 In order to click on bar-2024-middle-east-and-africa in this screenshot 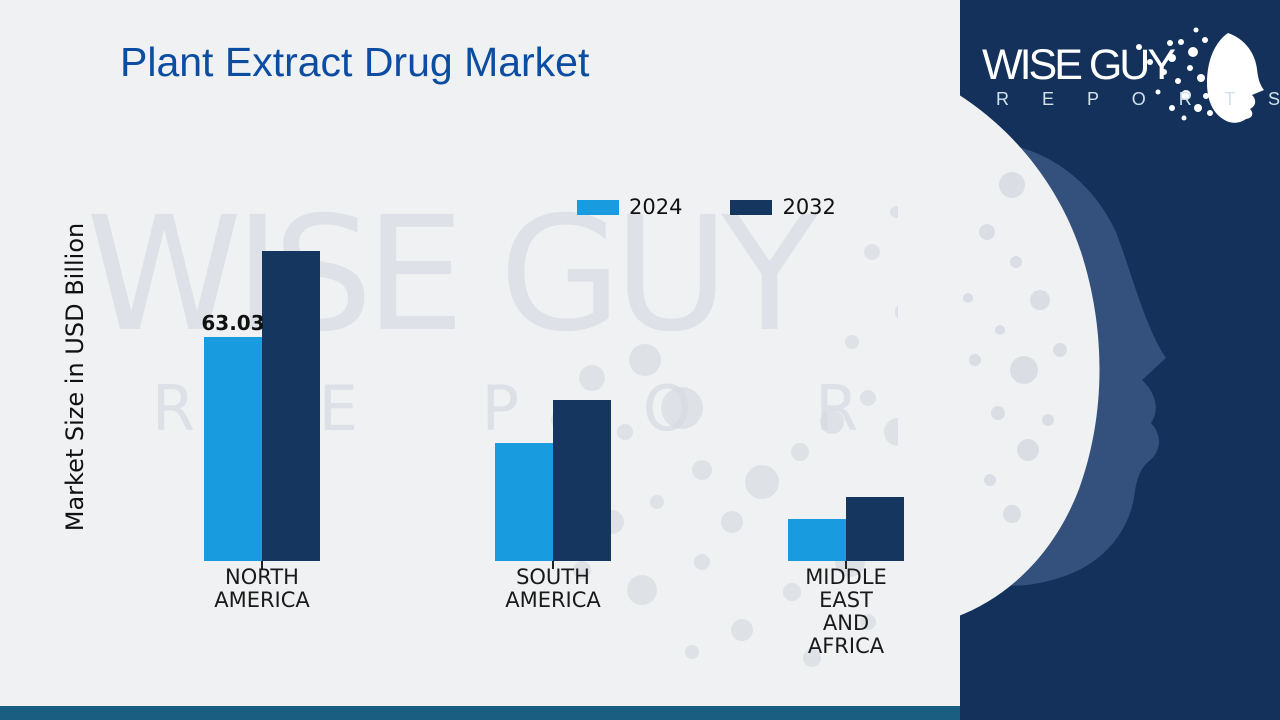, I will do `click(817, 540)`.